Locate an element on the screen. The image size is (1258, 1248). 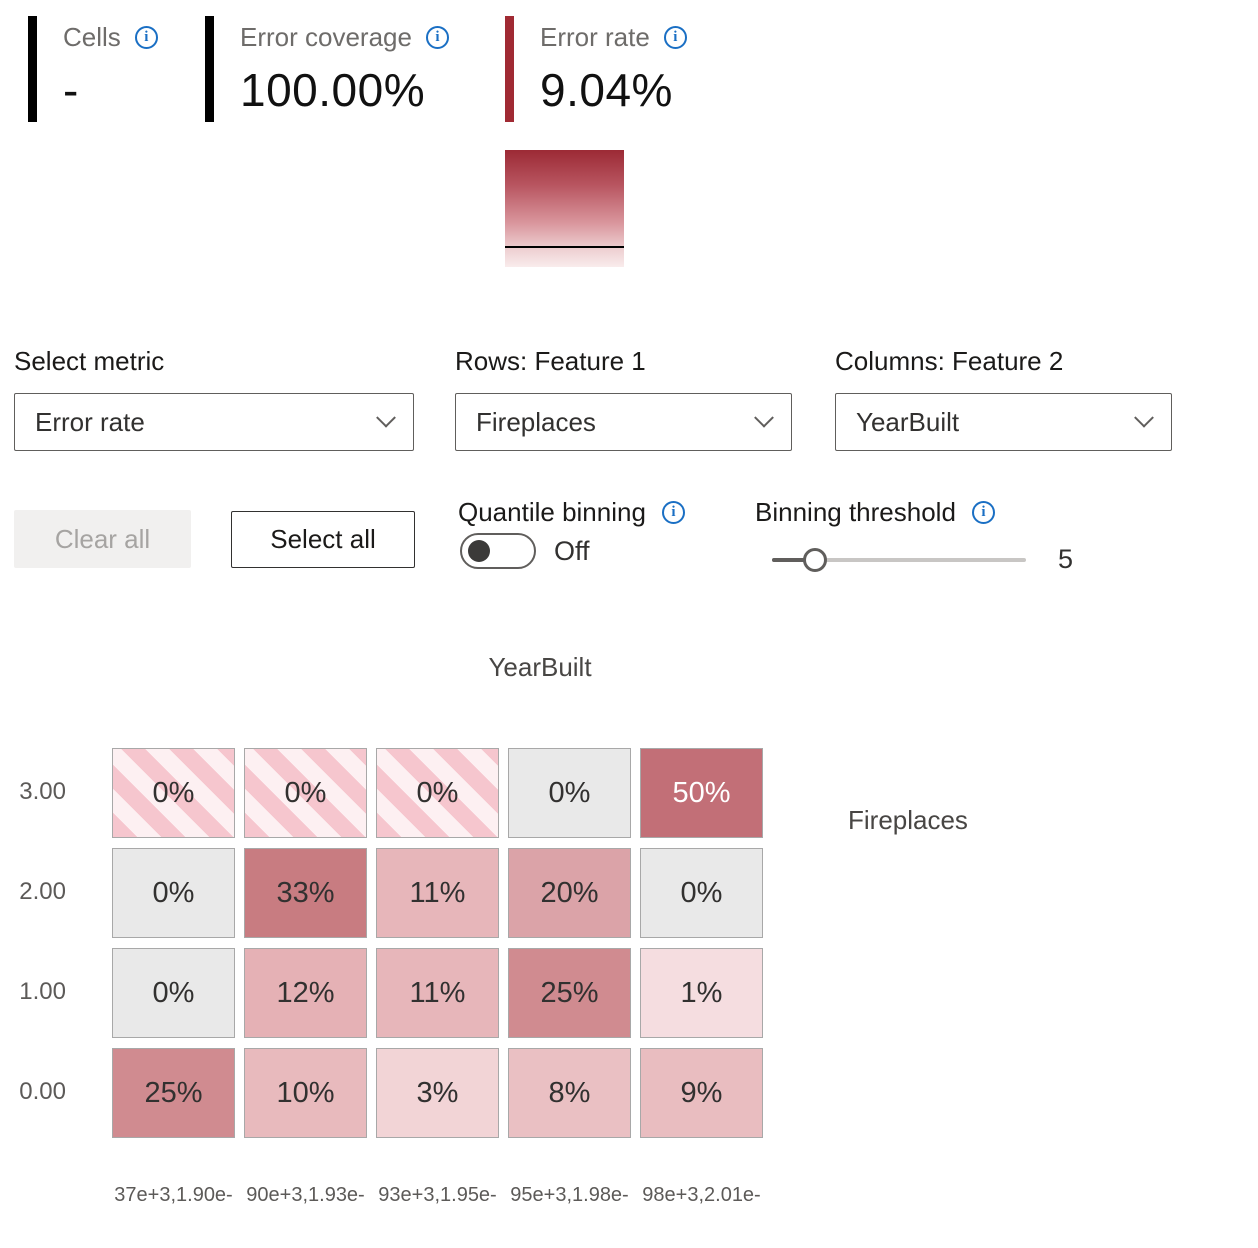
slider-thumb is located at coordinates (815, 560).